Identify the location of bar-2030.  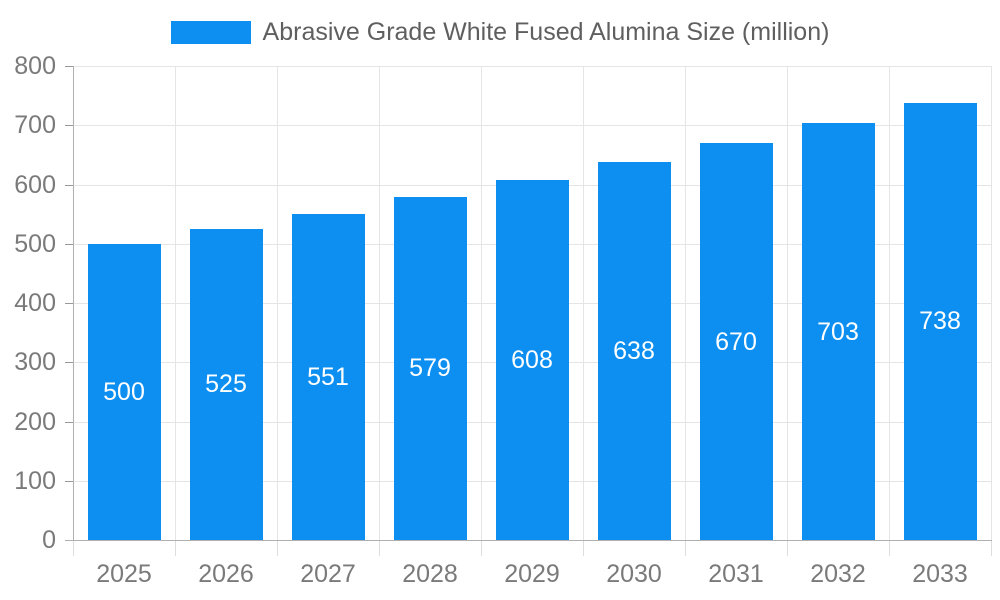
(634, 350).